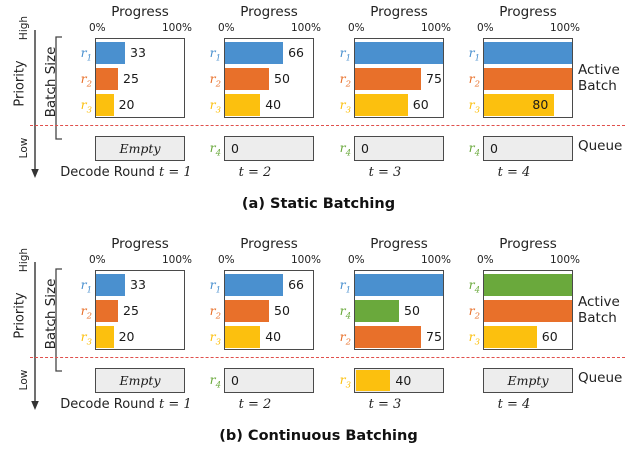 Image resolution: width=637 pixels, height=458 pixels. I want to click on priority-axis: Priority High Low, so click(20, 329).